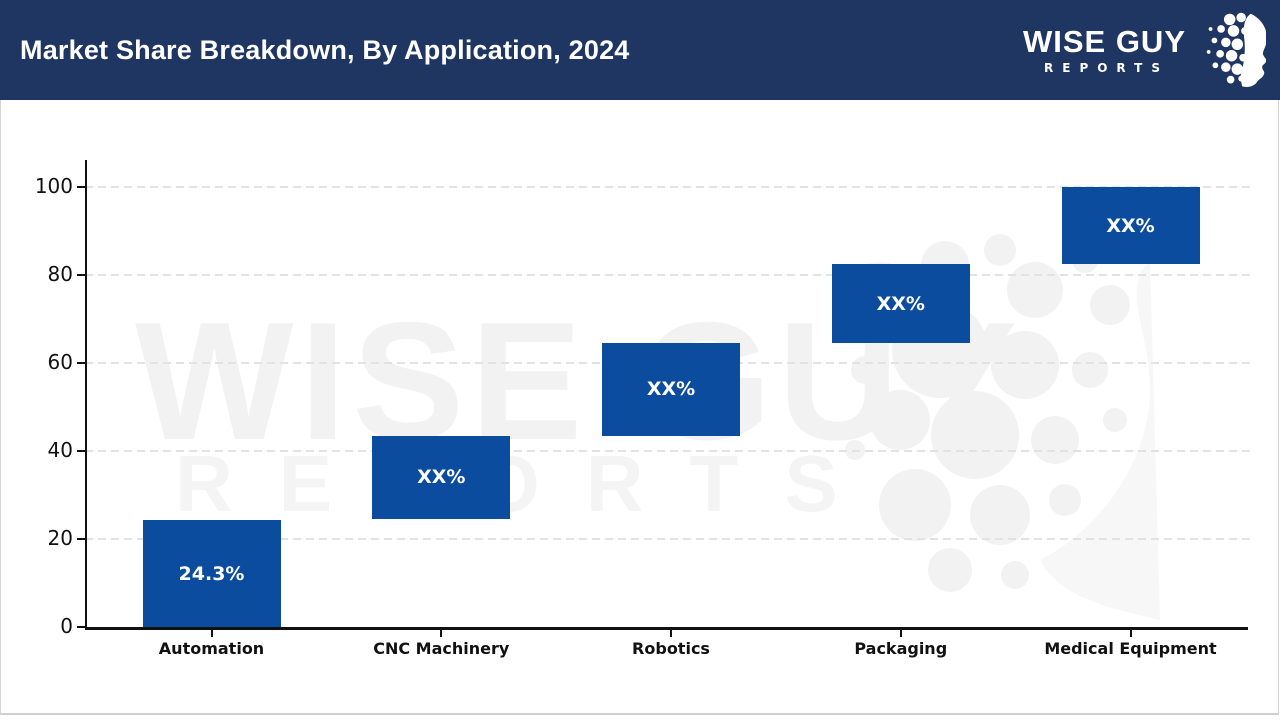 The height and width of the screenshot is (720, 1280). What do you see at coordinates (60, 274) in the screenshot?
I see `y-axis-label-80: 80` at bounding box center [60, 274].